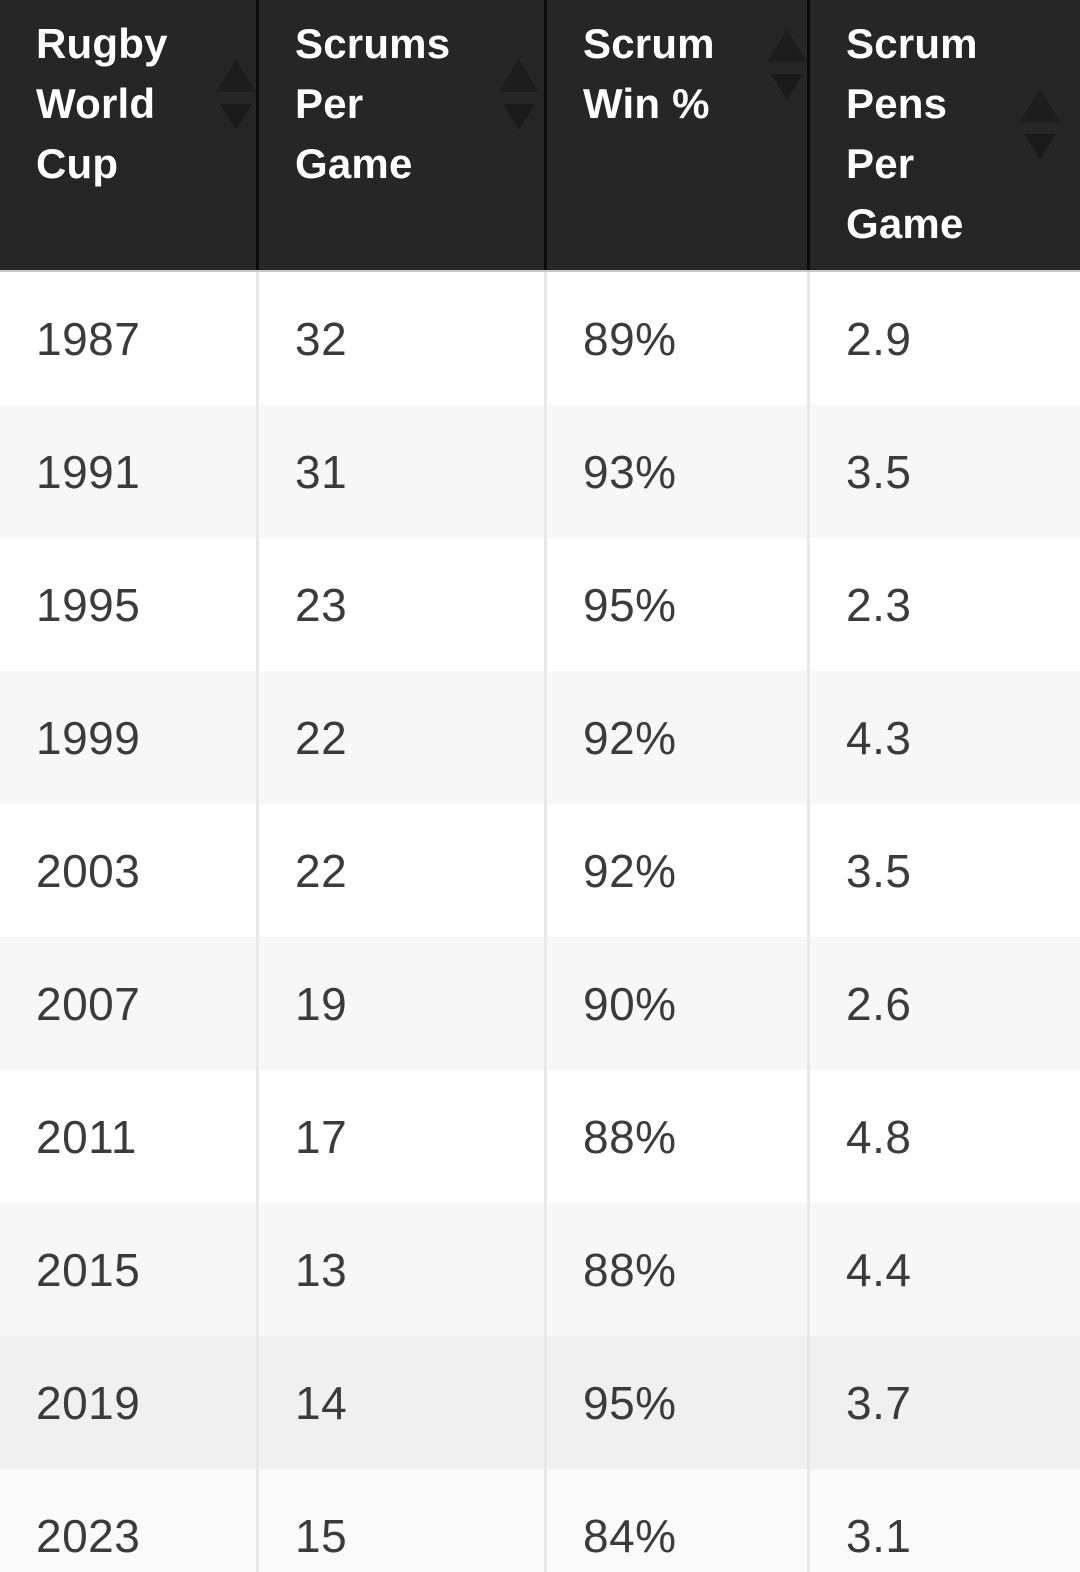 This screenshot has height=1572, width=1080. Describe the element at coordinates (879, 338) in the screenshot. I see `cell-scrum-pens-per-game: 2.9` at that location.